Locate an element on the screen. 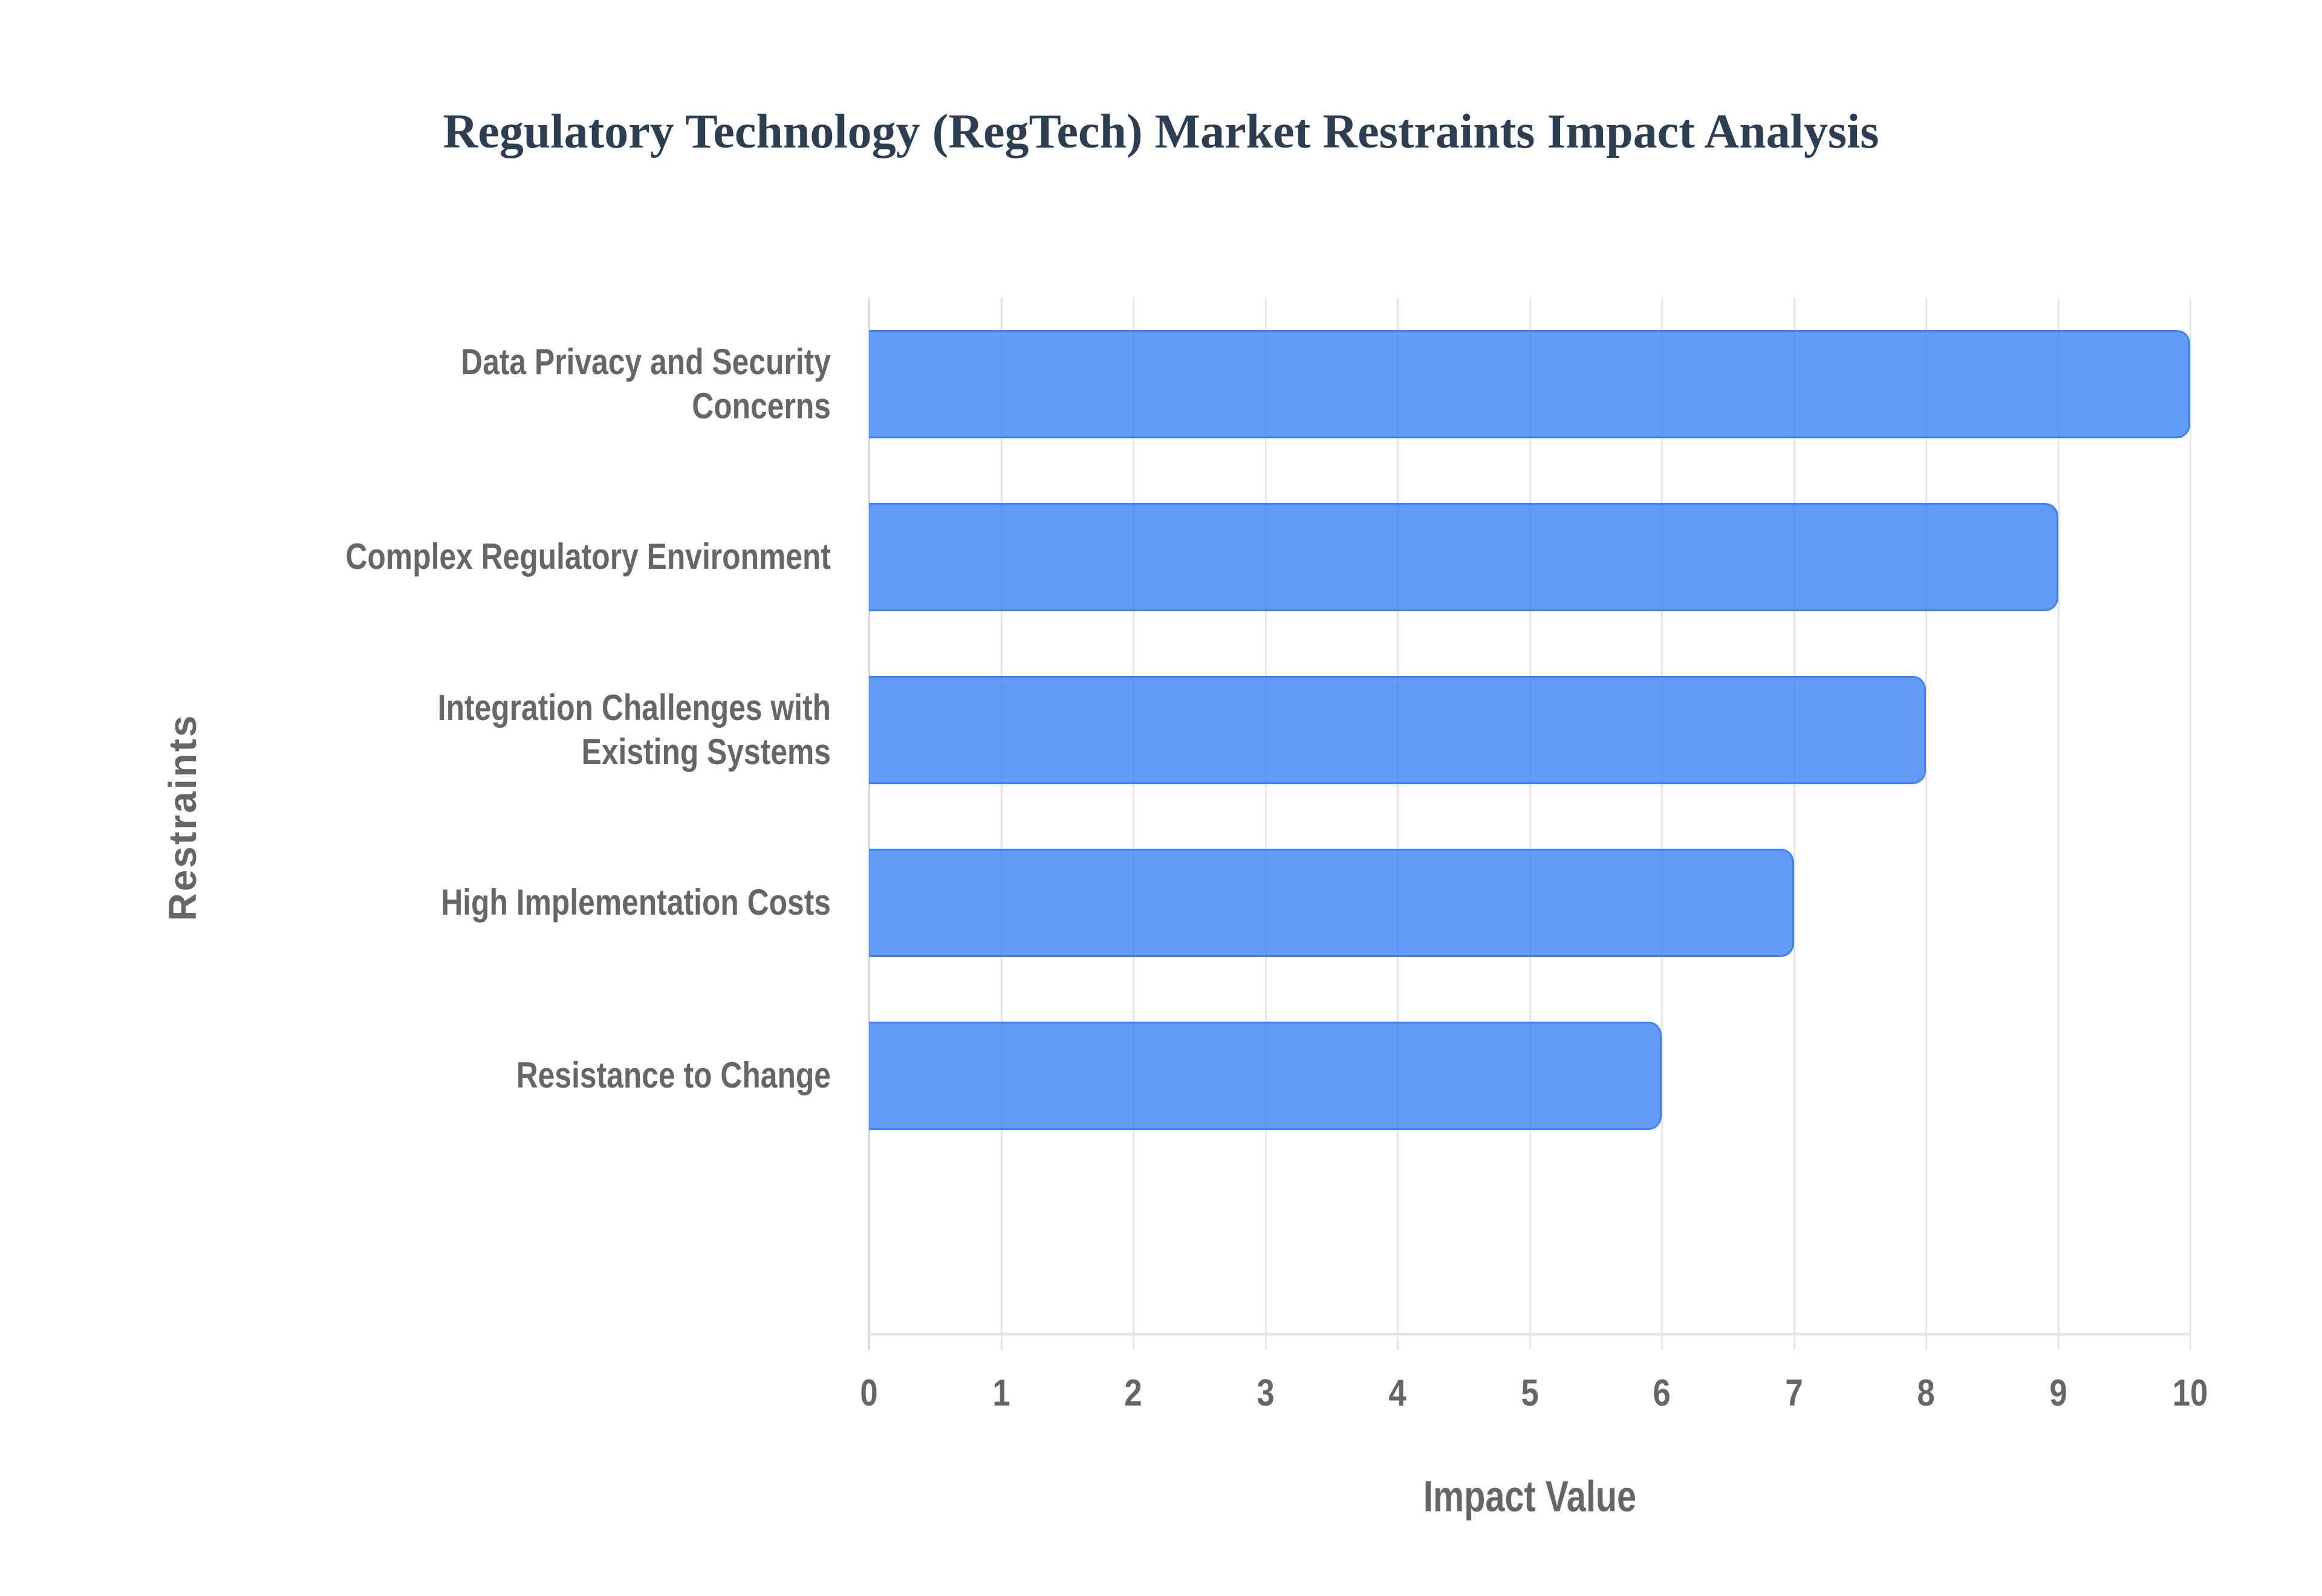  y-axis-category-label: High Implementation Costs is located at coordinates (636, 902).